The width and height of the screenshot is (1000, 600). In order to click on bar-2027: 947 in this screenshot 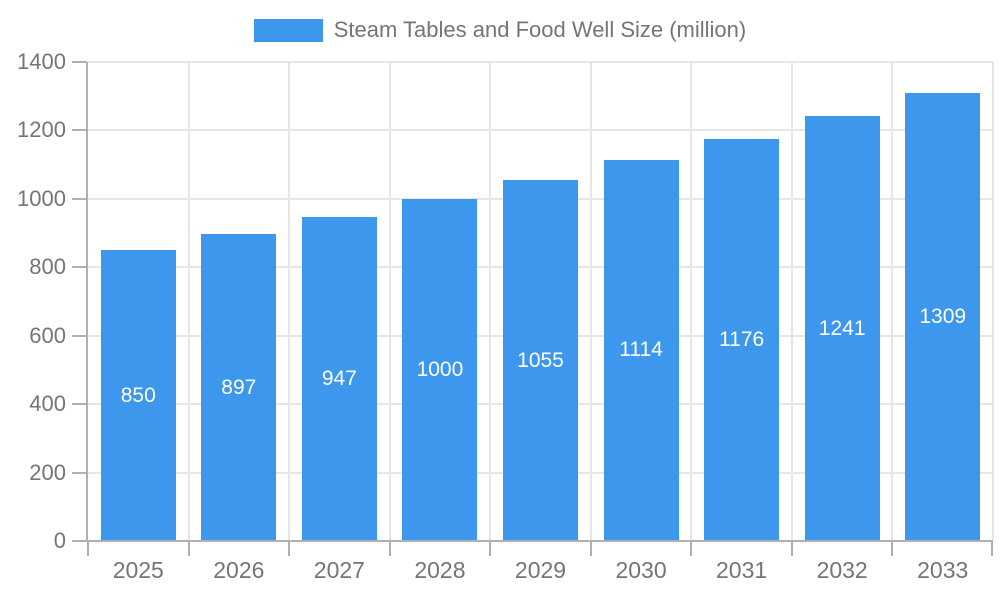, I will do `click(339, 379)`.